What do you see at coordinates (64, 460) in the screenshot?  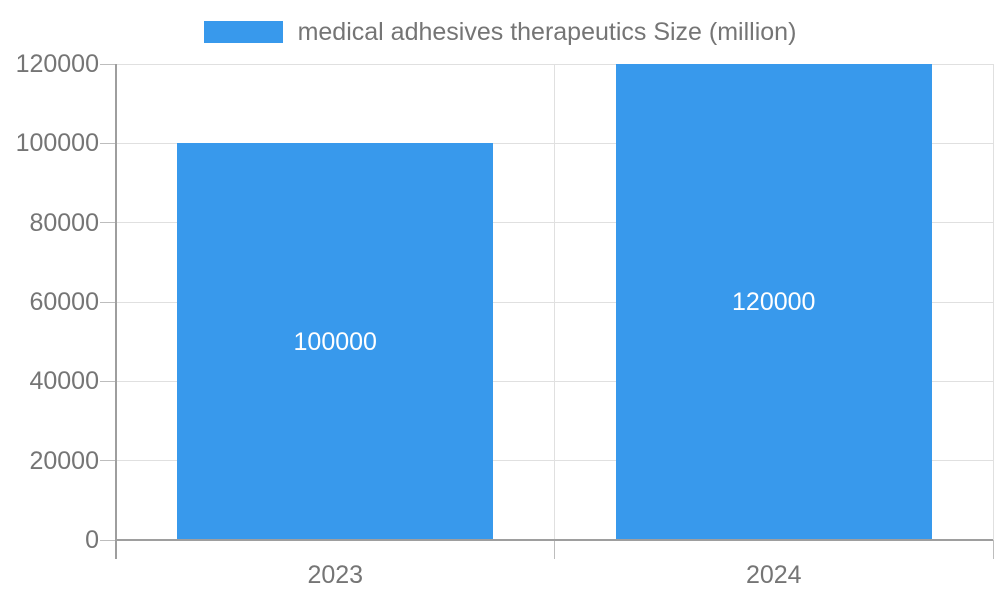 I see `y-axis-label: 20000` at bounding box center [64, 460].